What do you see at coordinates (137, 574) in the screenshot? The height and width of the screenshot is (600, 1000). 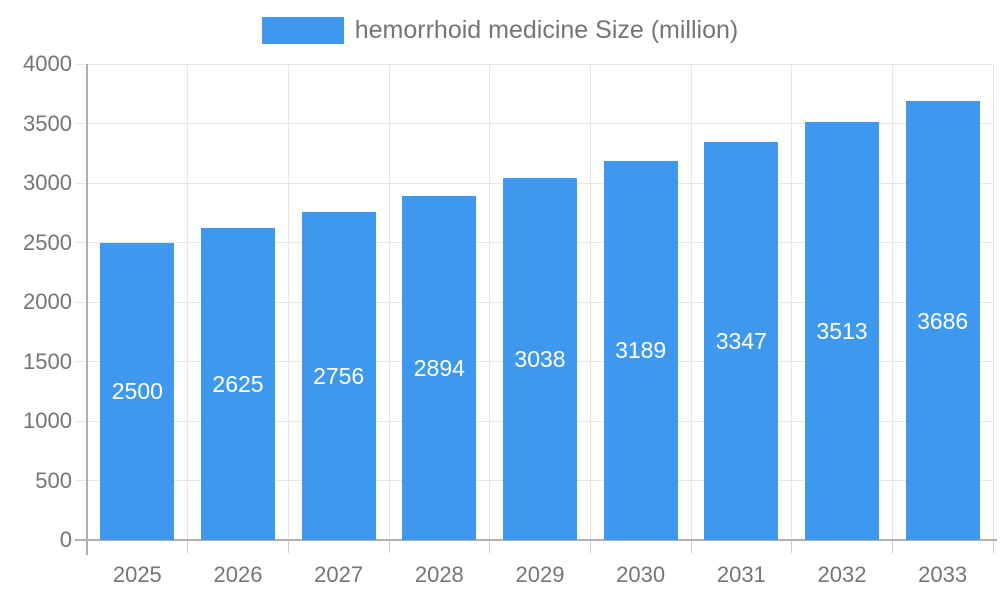 I see `x-axis-label: 2025` at bounding box center [137, 574].